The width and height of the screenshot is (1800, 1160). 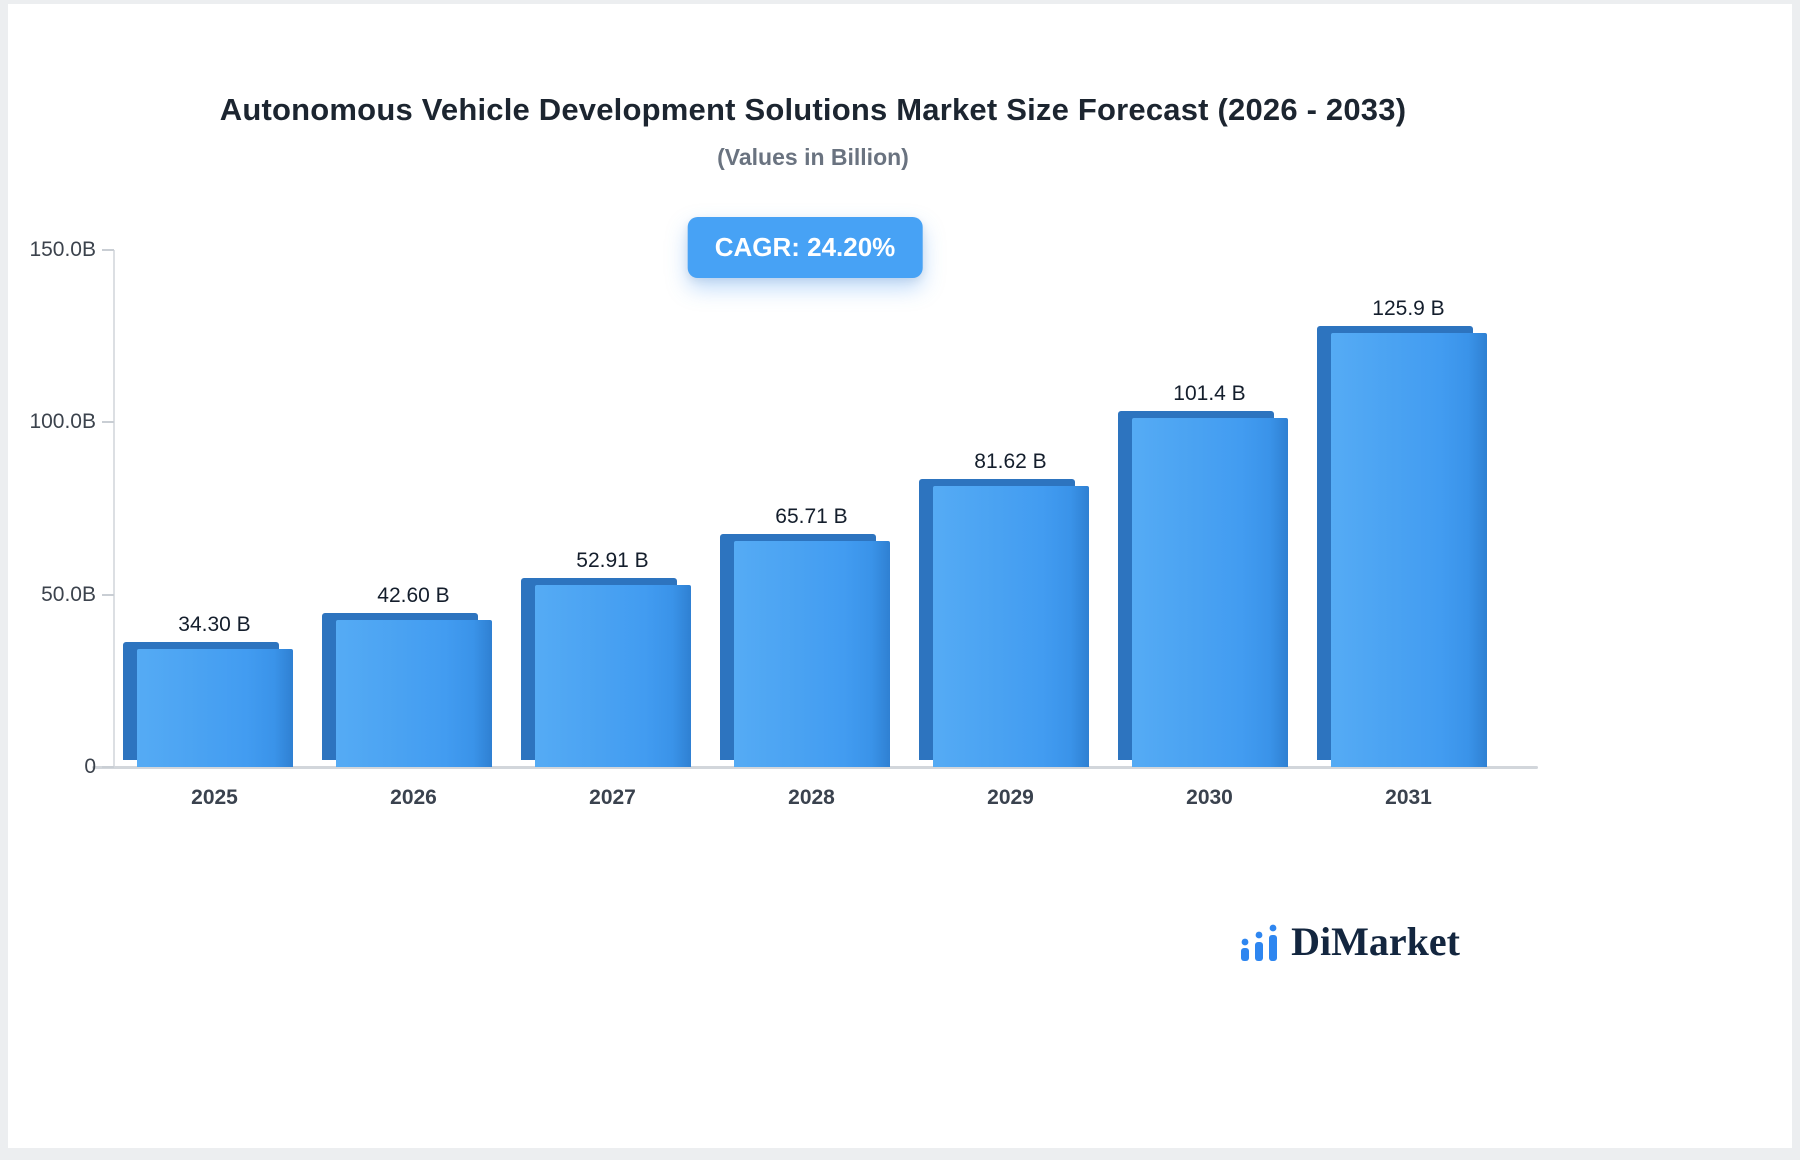 What do you see at coordinates (1408, 309) in the screenshot?
I see `bar-value-label: 125.9 B` at bounding box center [1408, 309].